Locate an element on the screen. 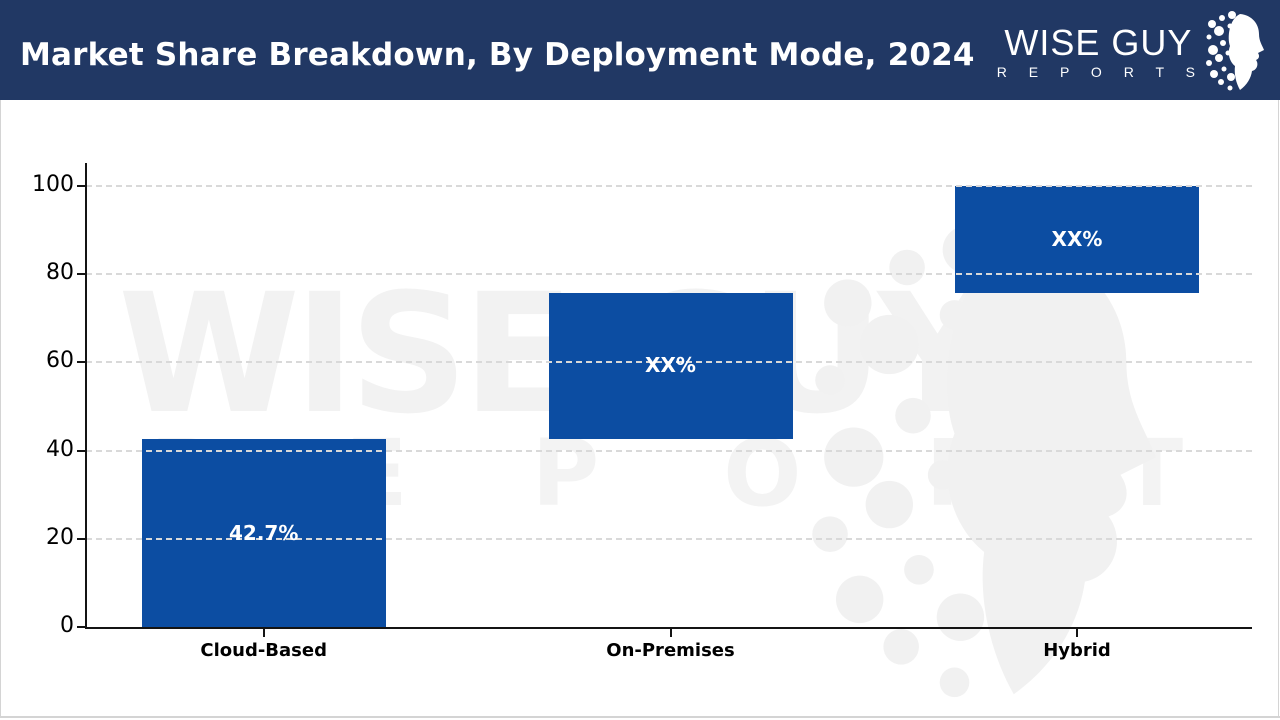 Image resolution: width=1280 pixels, height=720 pixels. bar-value-label: 42.7% is located at coordinates (263, 532).